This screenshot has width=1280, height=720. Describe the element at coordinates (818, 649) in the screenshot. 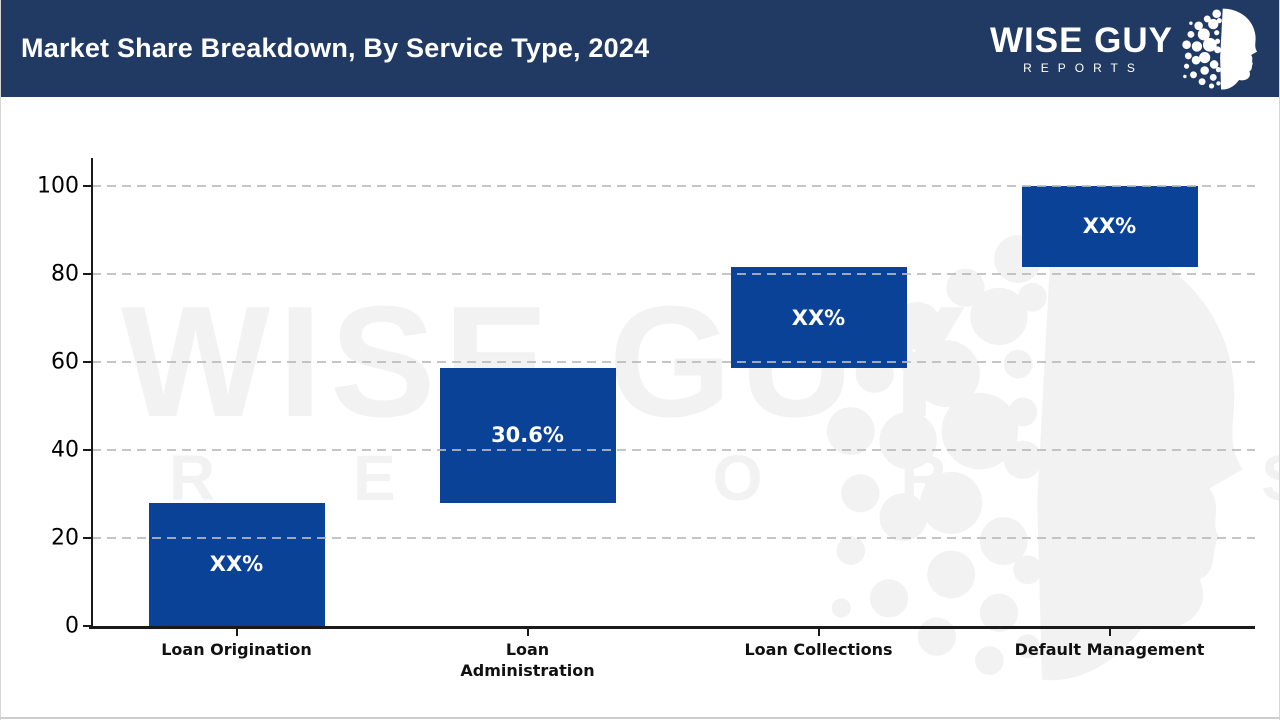

I see `x-category-label-loan-collections: Loan Collections` at that location.